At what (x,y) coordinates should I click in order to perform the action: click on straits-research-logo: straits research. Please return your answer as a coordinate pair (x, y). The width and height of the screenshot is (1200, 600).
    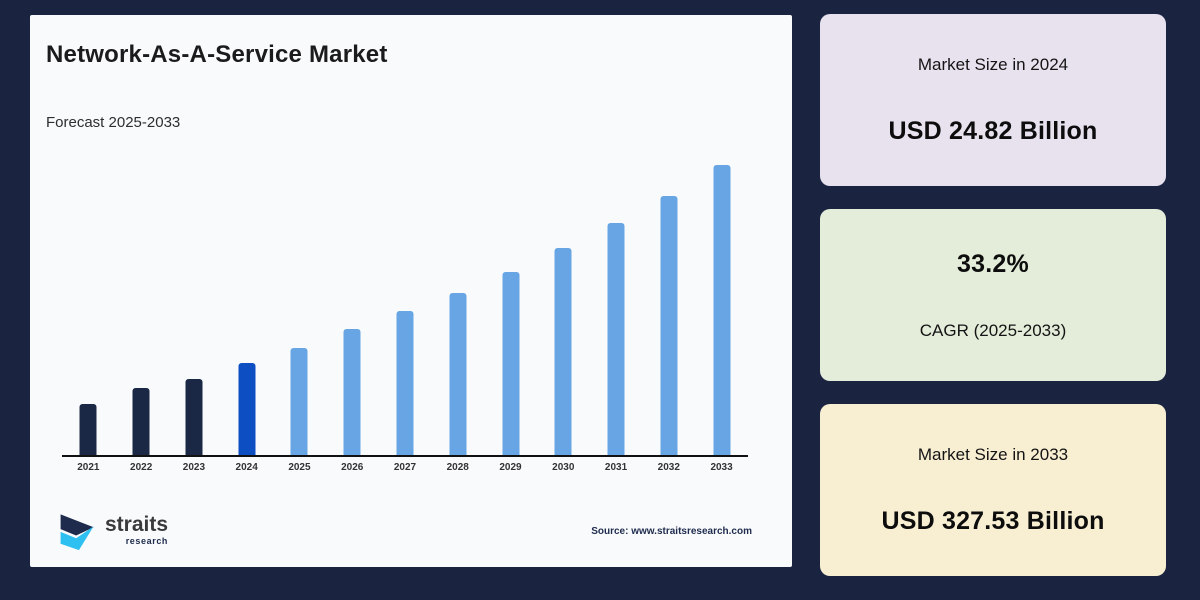
    Looking at the image, I should click on (112, 530).